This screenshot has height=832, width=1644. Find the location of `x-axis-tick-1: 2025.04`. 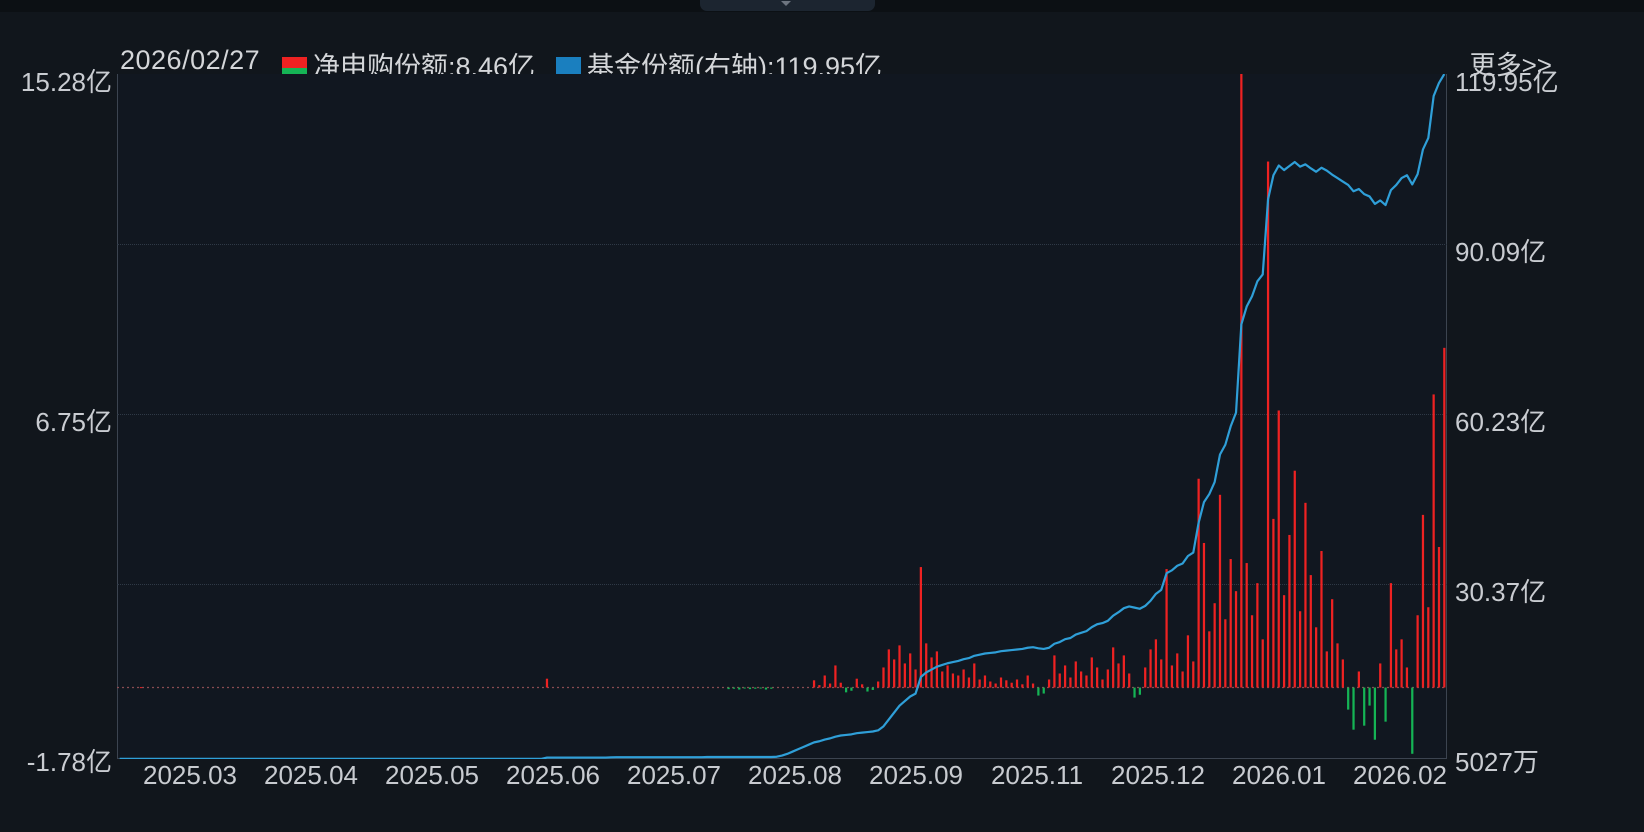

x-axis-tick-1: 2025.04 is located at coordinates (311, 775).